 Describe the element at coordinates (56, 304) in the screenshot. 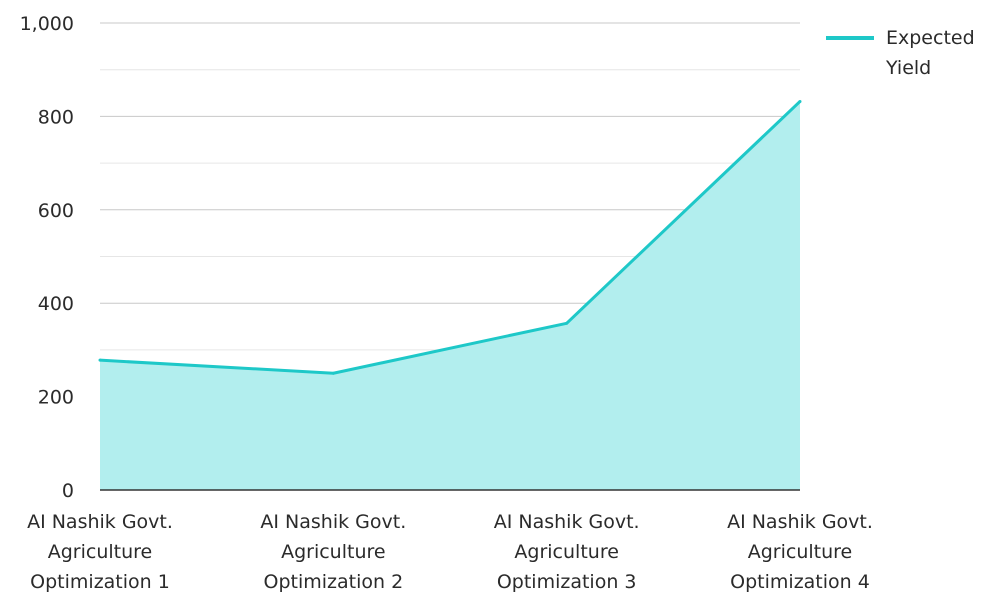

I see `y-tick-label: 400` at that location.